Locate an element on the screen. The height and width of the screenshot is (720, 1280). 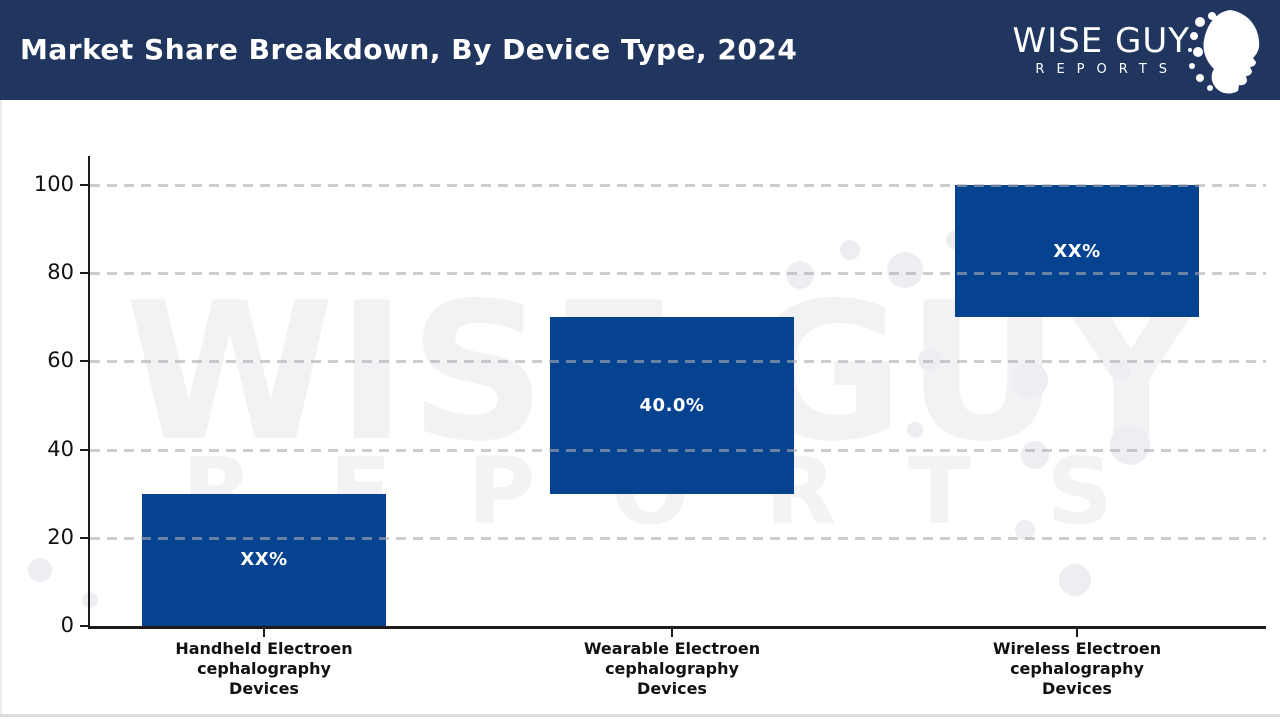
y-tick-label-20: 20 is located at coordinates (60, 536).